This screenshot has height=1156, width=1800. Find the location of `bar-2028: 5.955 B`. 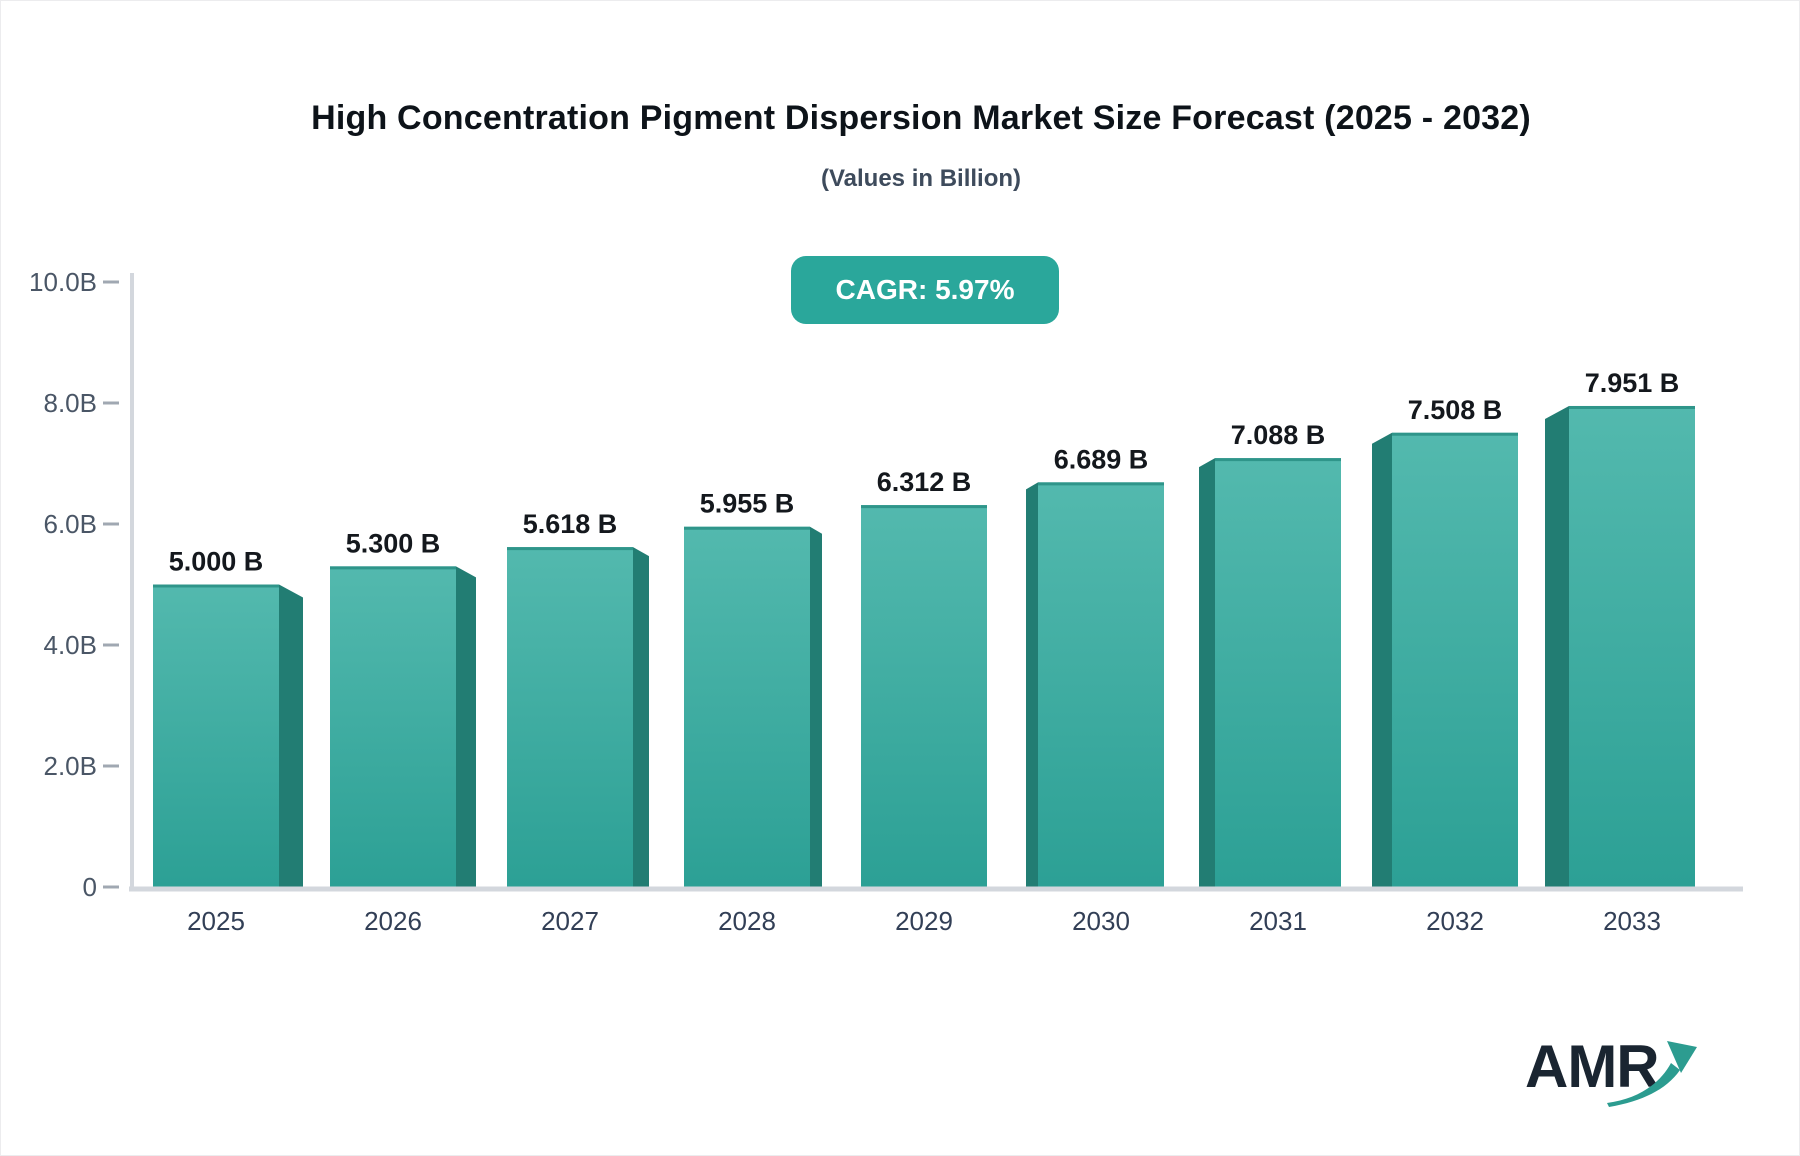

bar-2028: 5.955 B is located at coordinates (753, 688).